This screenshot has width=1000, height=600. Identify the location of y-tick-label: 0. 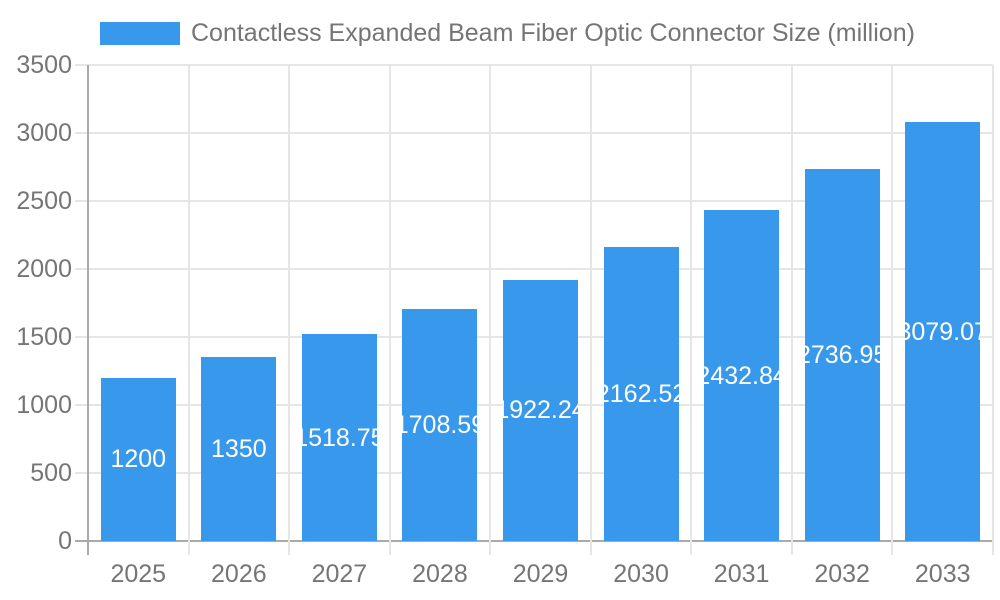
(65, 541).